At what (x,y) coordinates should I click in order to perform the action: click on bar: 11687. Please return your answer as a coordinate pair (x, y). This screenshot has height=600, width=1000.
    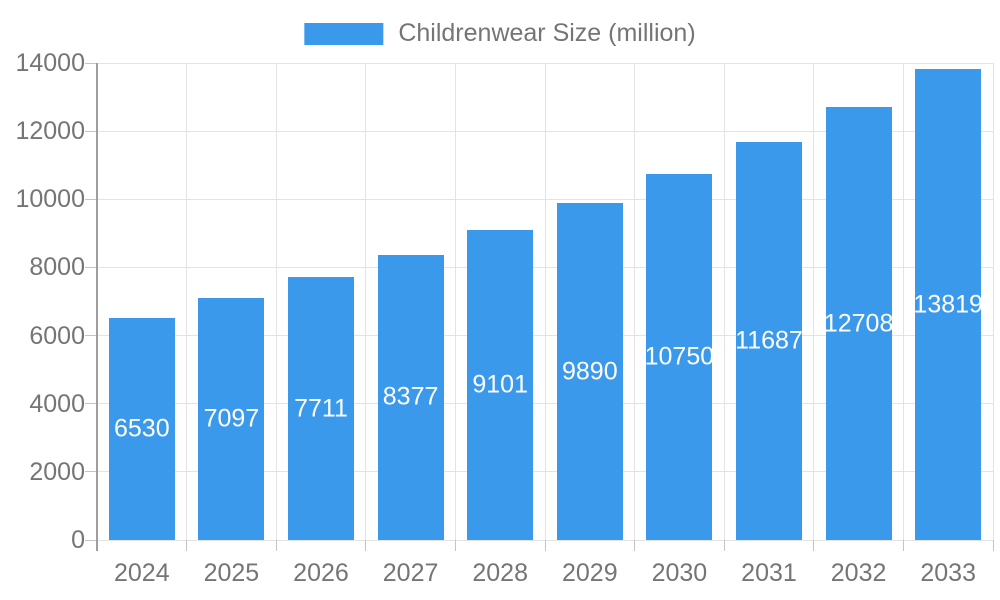
    Looking at the image, I should click on (769, 340).